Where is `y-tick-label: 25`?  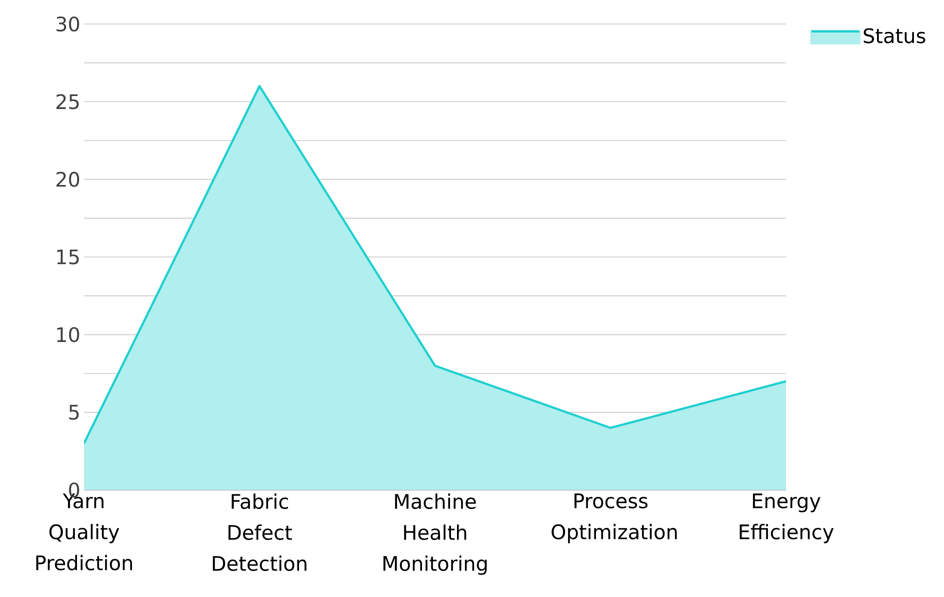
y-tick-label: 25 is located at coordinates (67, 102).